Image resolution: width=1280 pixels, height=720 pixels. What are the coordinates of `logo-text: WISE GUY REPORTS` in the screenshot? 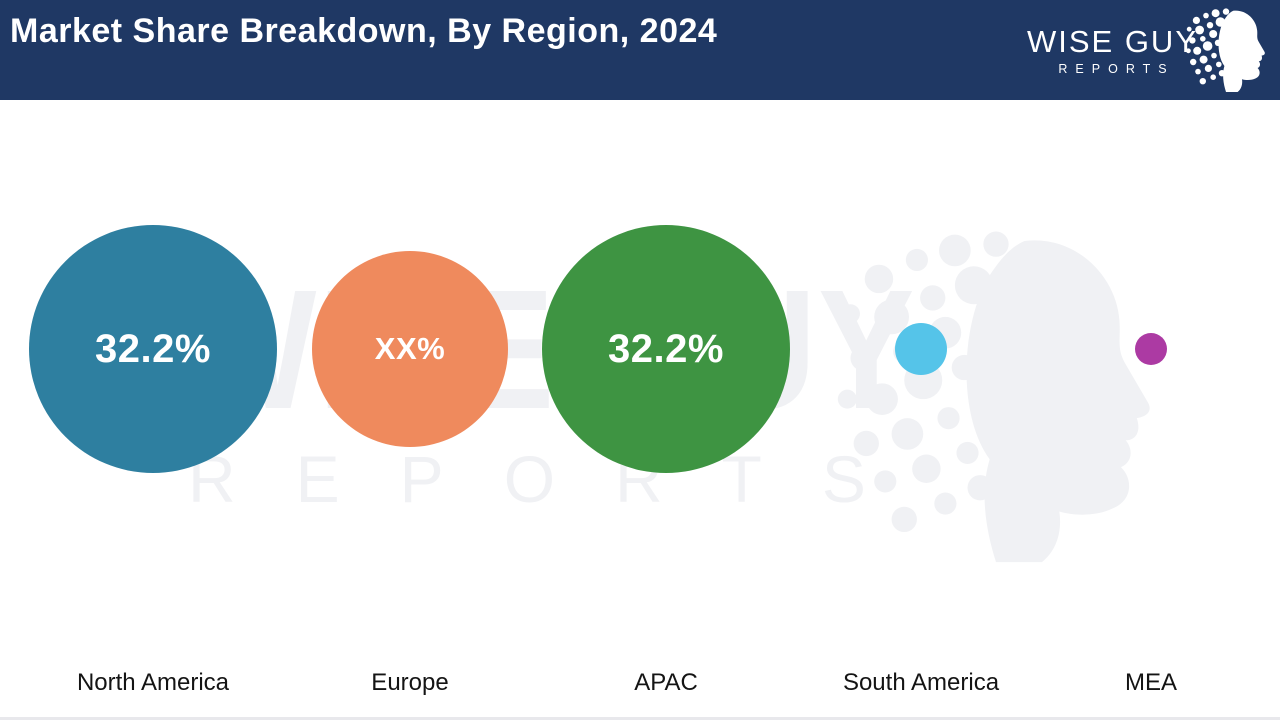 It's located at (1112, 50).